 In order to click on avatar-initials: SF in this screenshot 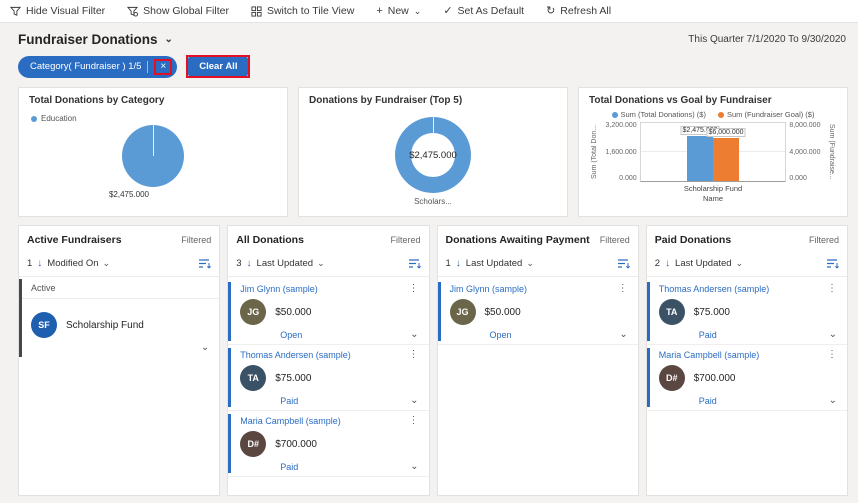, I will do `click(44, 325)`.